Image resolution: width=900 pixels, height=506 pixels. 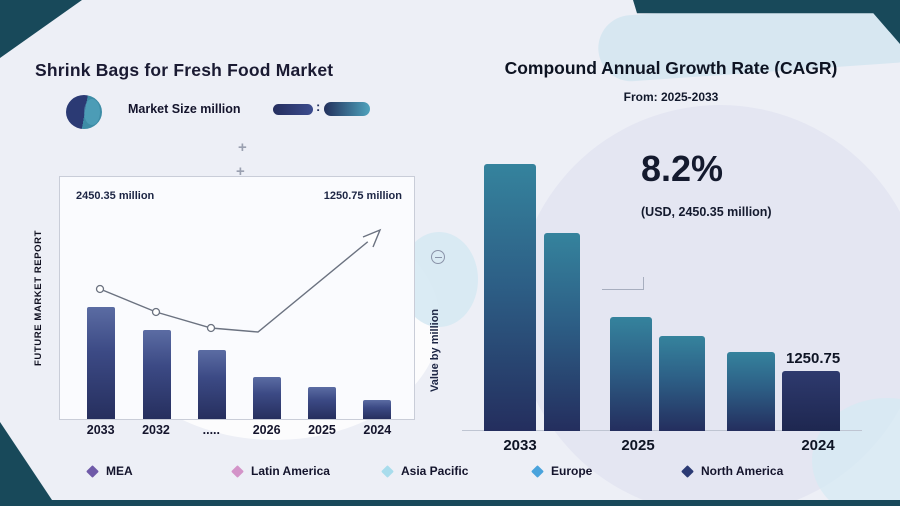 I want to click on cagr-bar-2033-a, so click(x=510, y=297).